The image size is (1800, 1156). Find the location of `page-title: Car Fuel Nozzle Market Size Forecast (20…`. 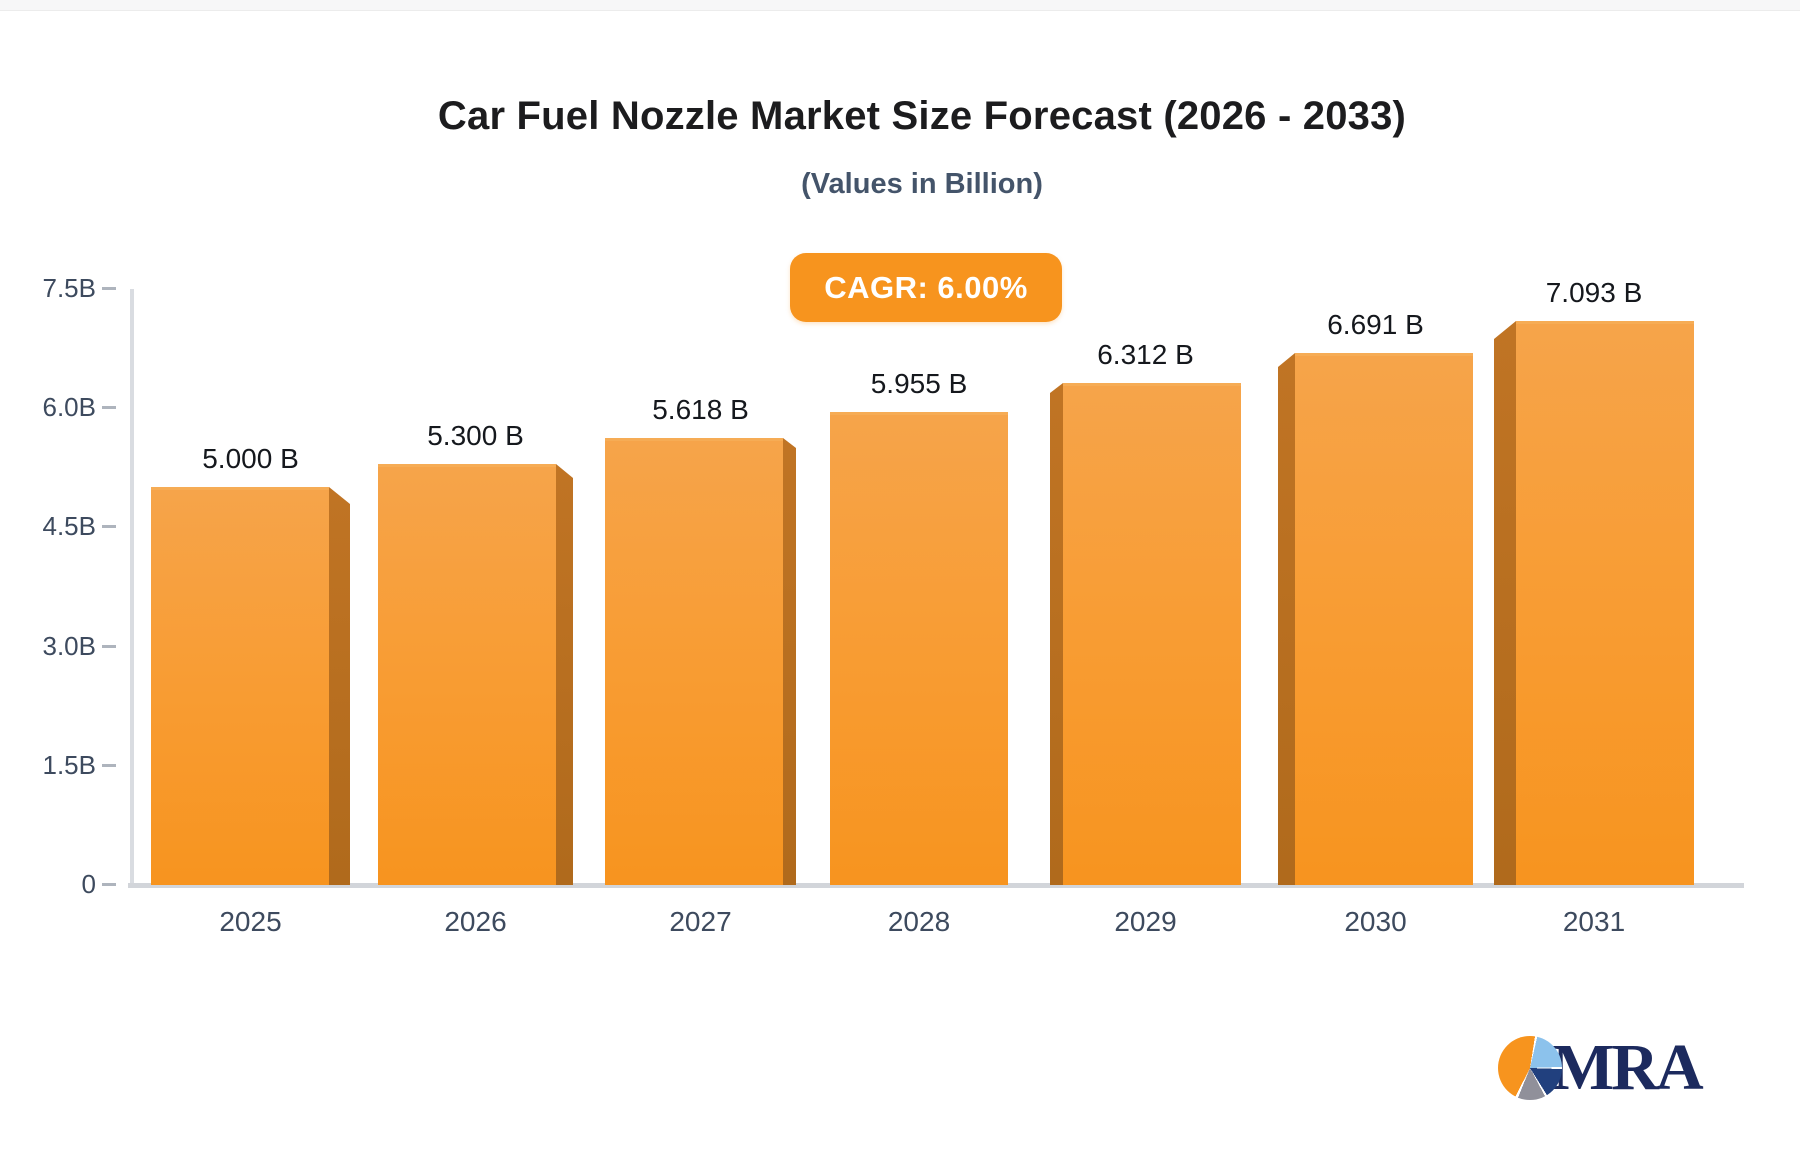

page-title: Car Fuel Nozzle Market Size Forecast (20… is located at coordinates (922, 116).